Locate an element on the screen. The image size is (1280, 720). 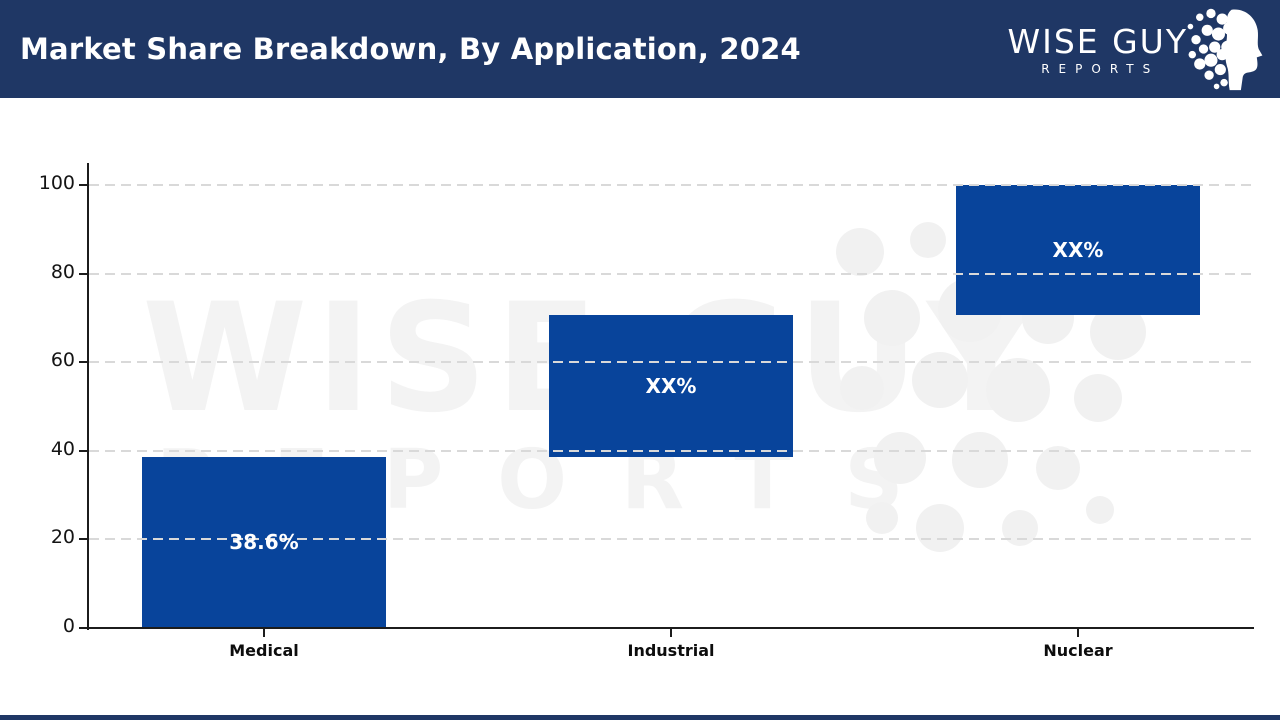
logo-subtitle: REPORTS is located at coordinates (1100, 69).